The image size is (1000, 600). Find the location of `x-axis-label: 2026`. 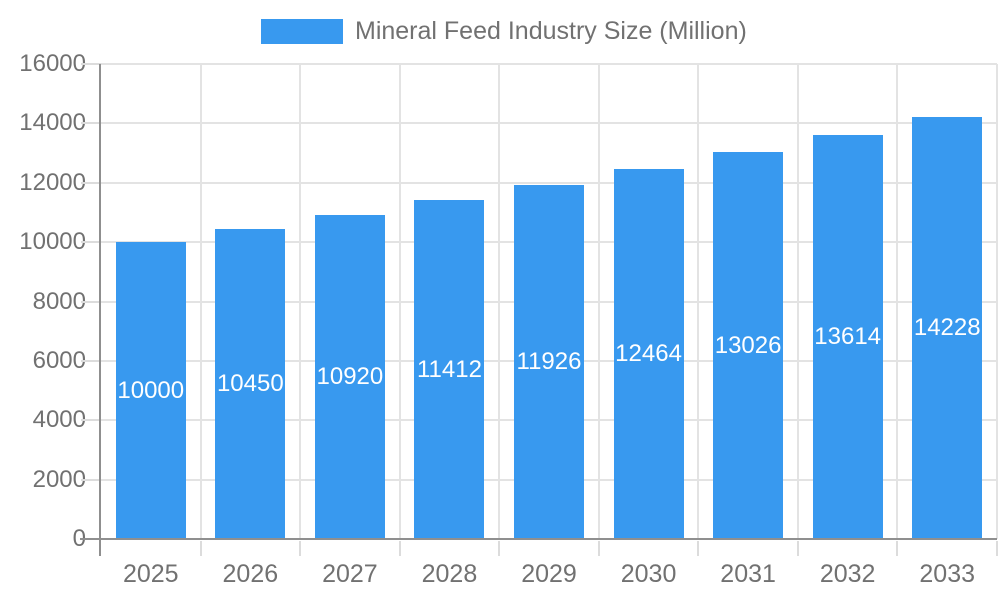

x-axis-label: 2026 is located at coordinates (250, 574).